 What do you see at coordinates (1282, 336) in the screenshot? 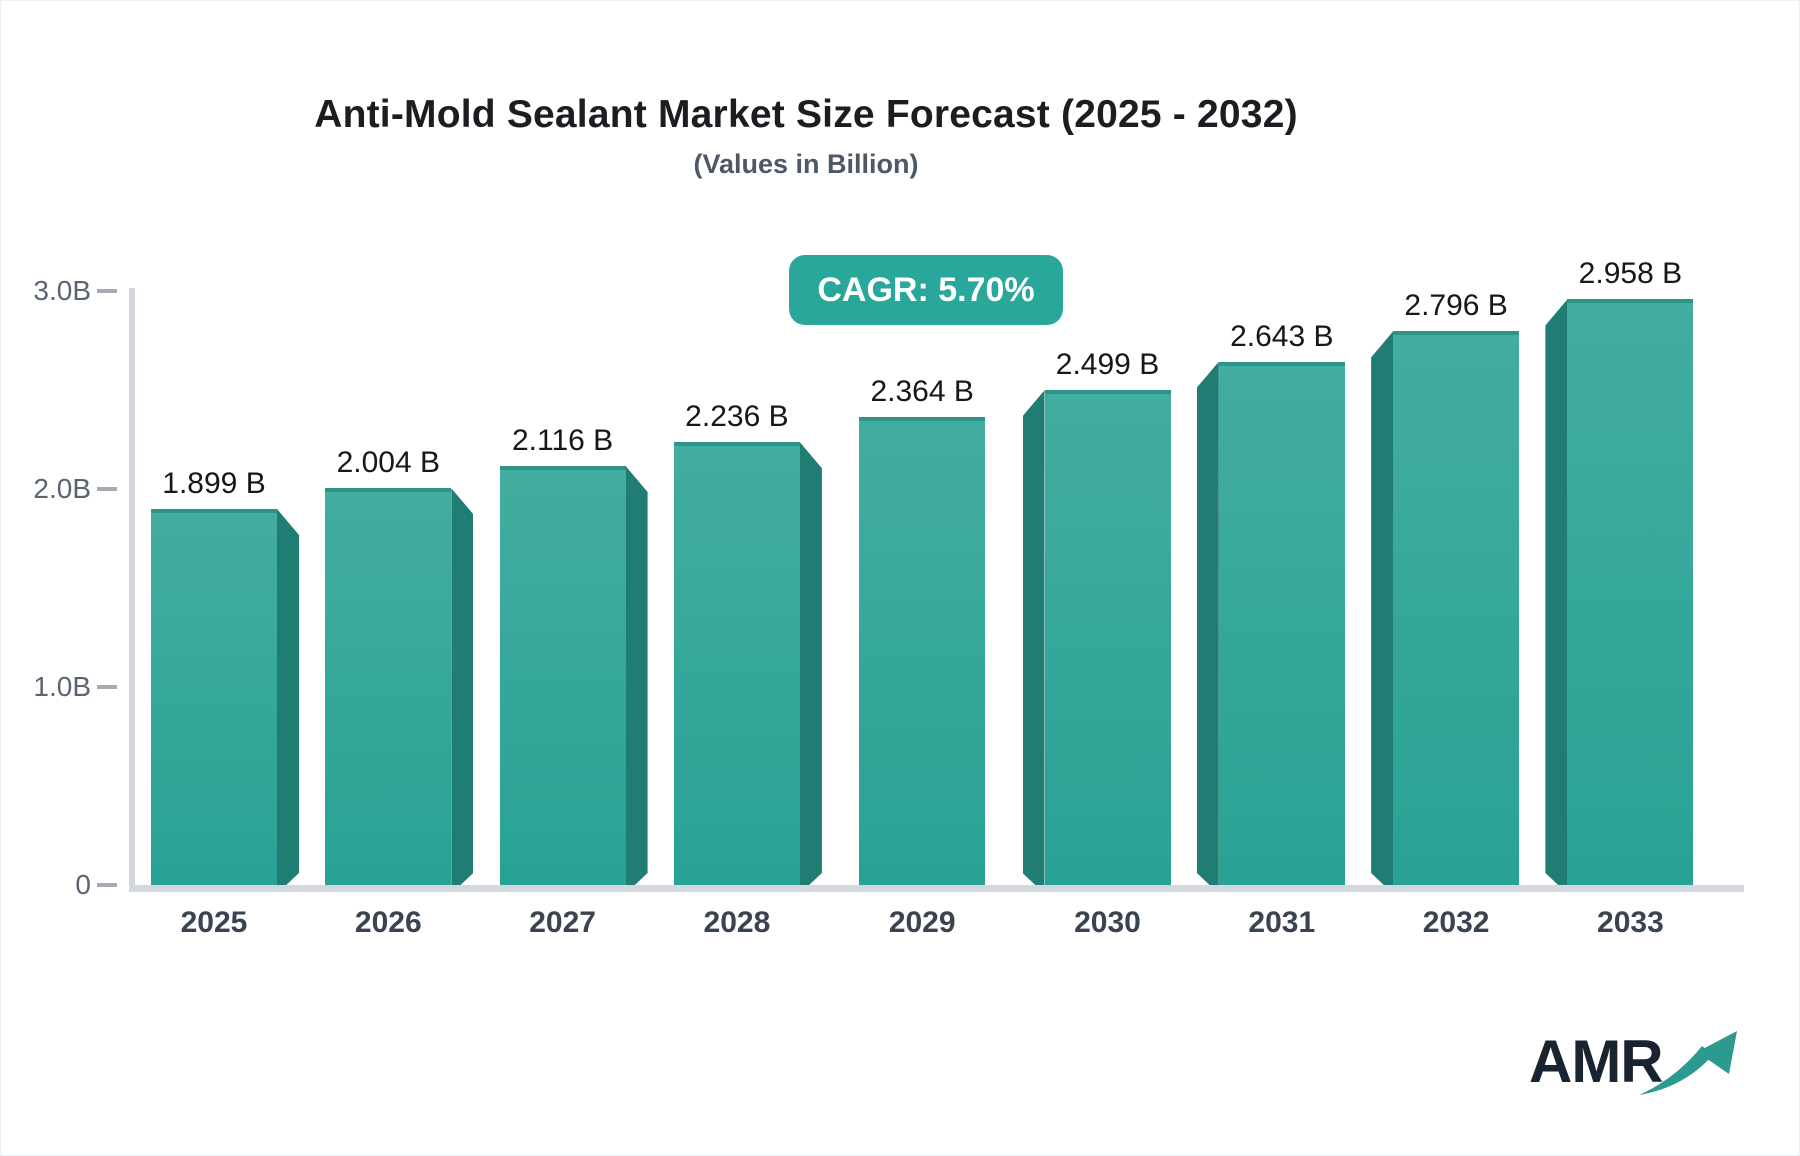
I see `bar-value-label: 2.643 B` at bounding box center [1282, 336].